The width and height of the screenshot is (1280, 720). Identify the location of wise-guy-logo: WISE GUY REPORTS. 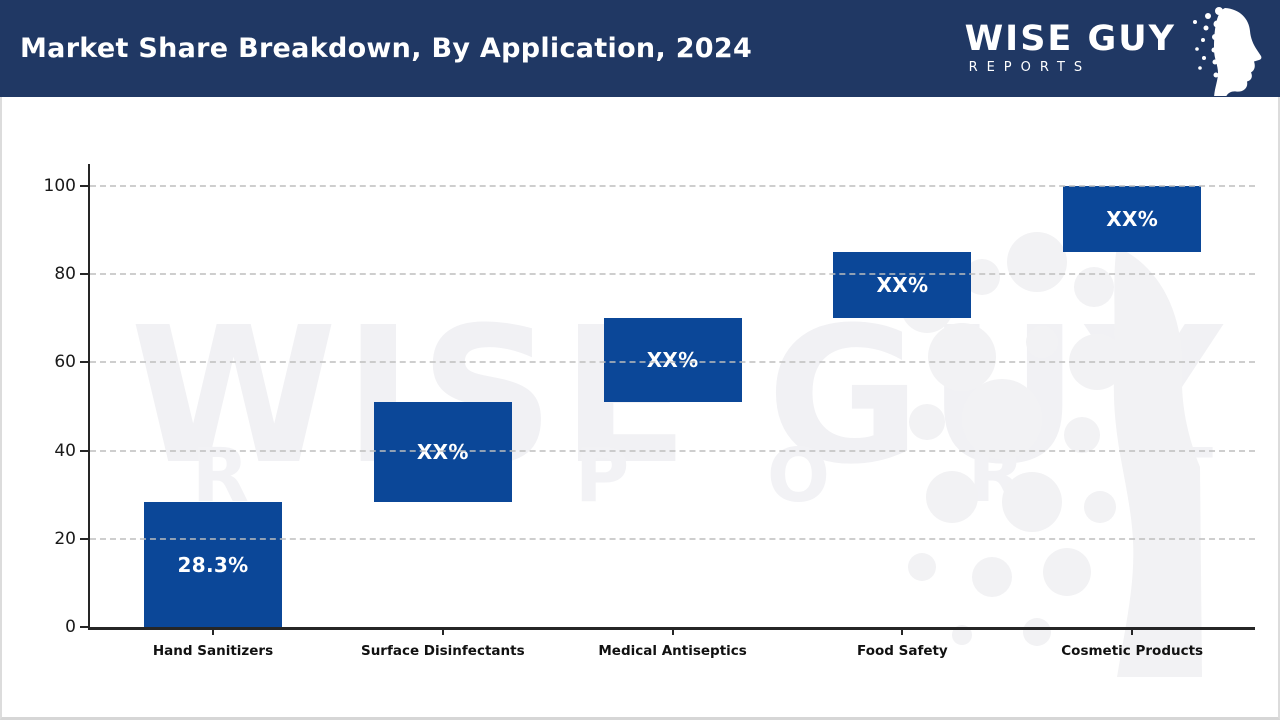
(1115, 49).